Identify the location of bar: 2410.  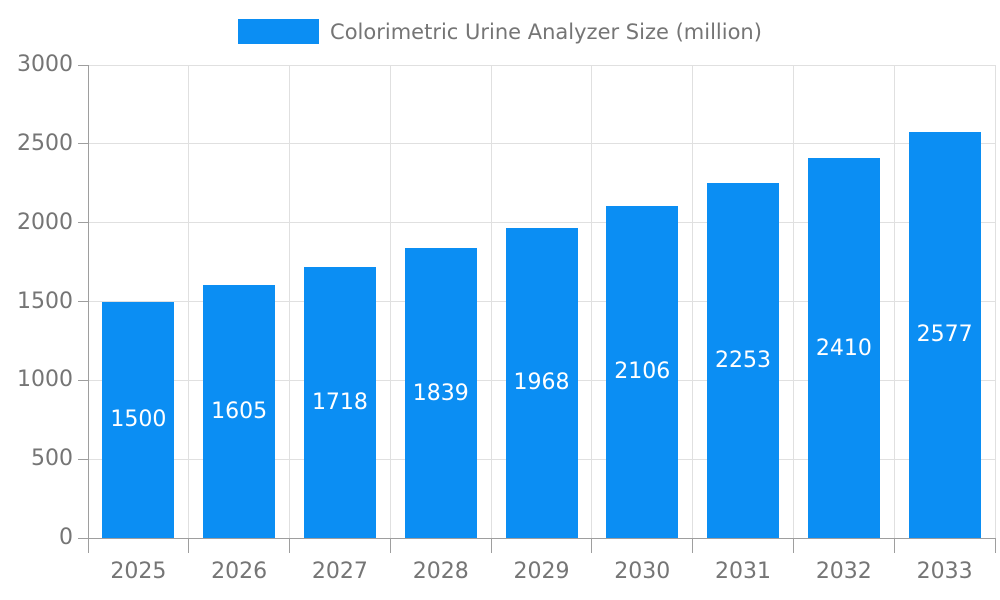
(843, 348).